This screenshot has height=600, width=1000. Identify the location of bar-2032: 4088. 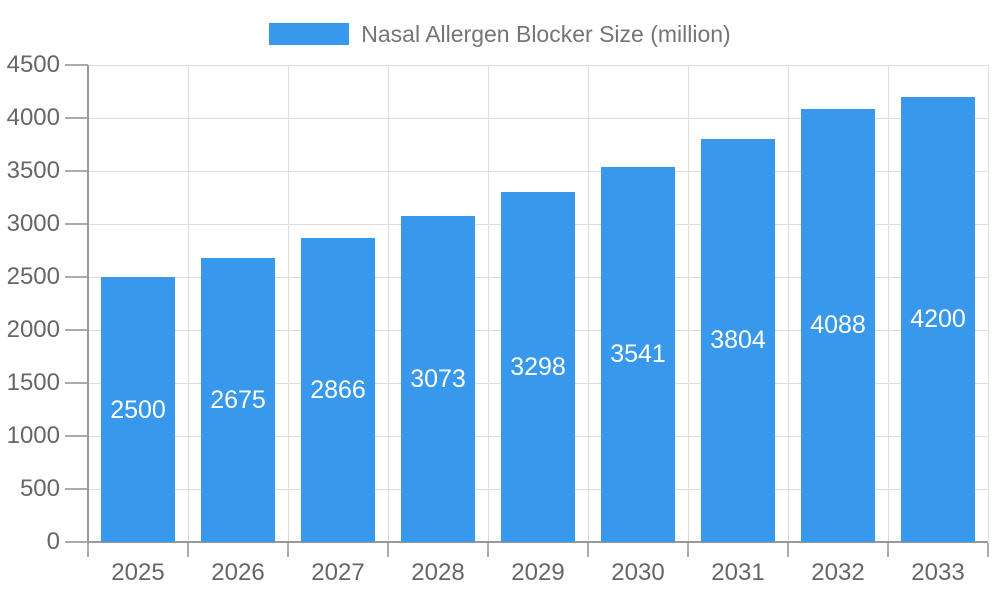
(838, 325).